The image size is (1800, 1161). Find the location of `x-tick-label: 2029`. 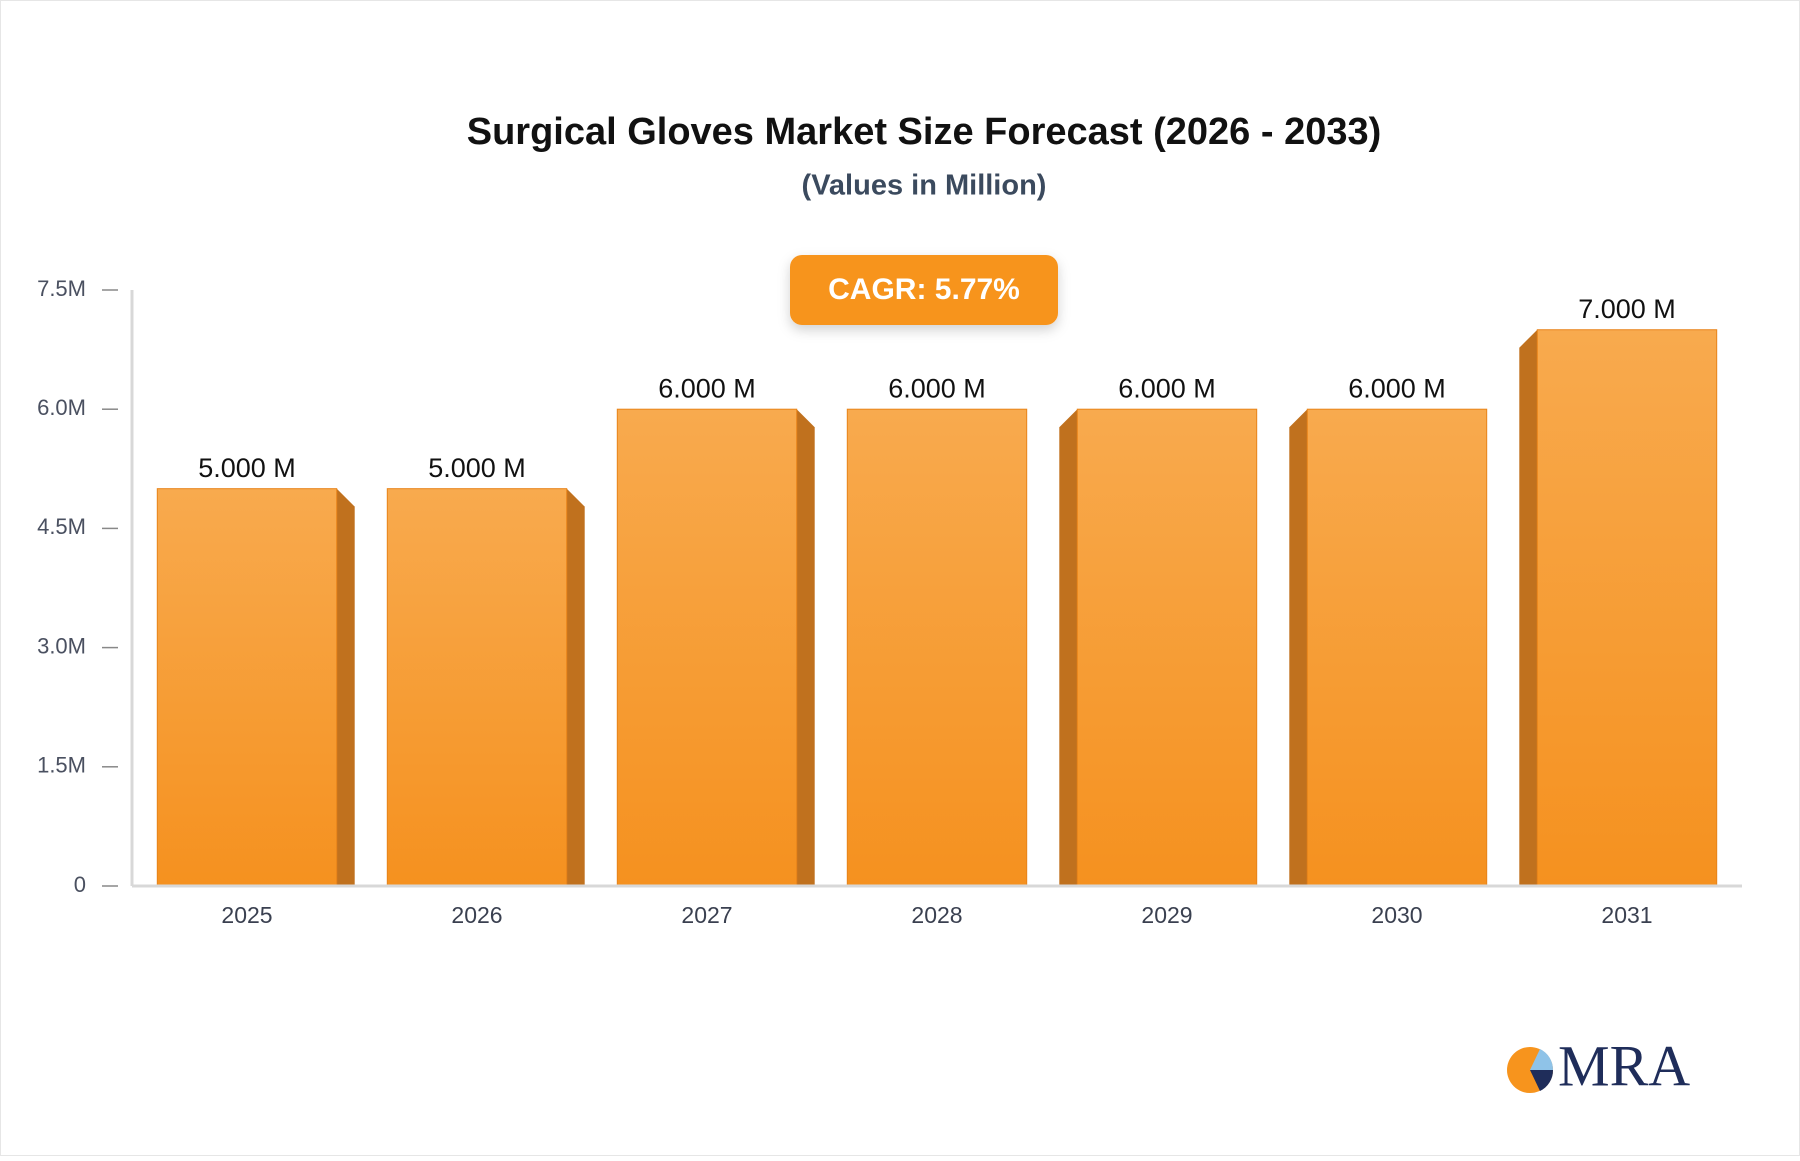

x-tick-label: 2029 is located at coordinates (1166, 915).